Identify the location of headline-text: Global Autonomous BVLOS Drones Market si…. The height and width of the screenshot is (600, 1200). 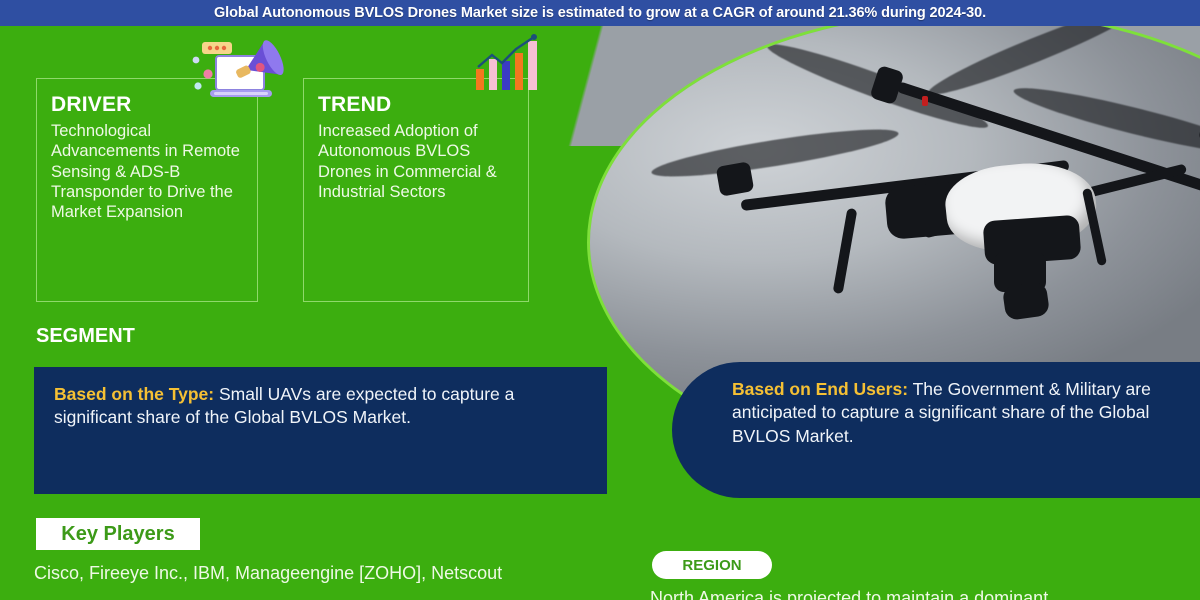
(600, 13).